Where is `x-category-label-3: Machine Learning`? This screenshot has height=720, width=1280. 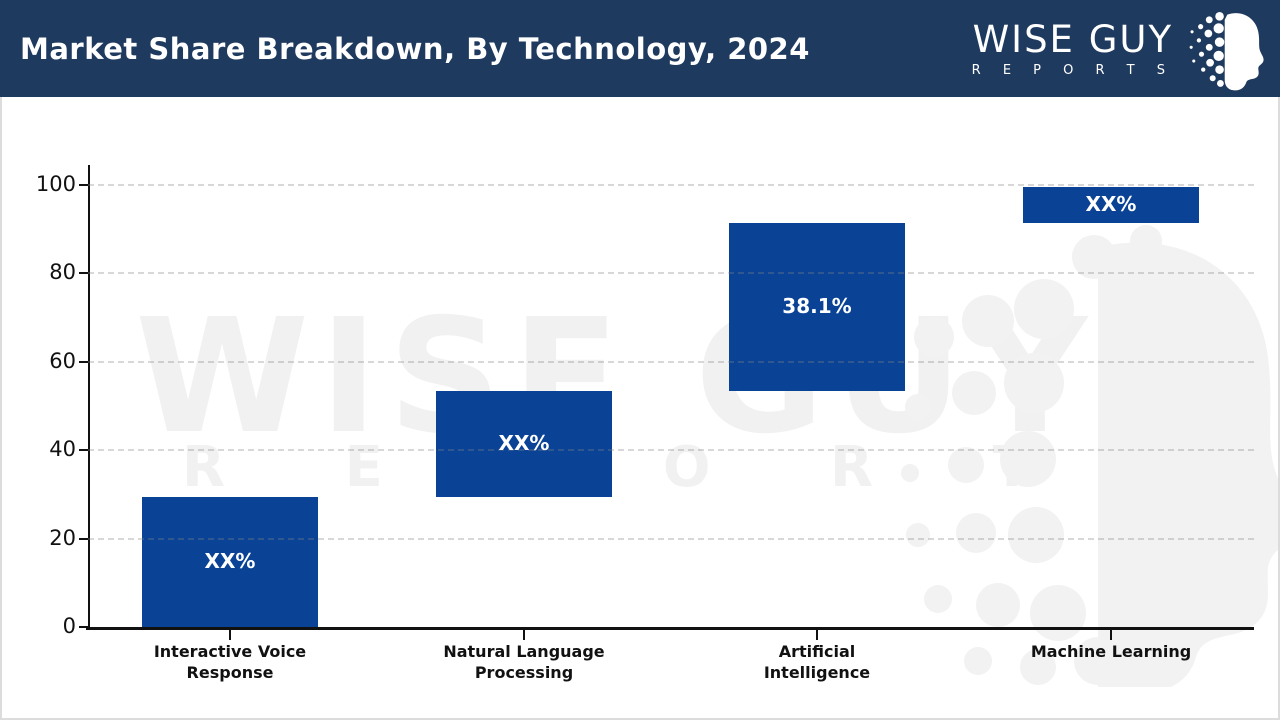 x-category-label-3: Machine Learning is located at coordinates (1111, 651).